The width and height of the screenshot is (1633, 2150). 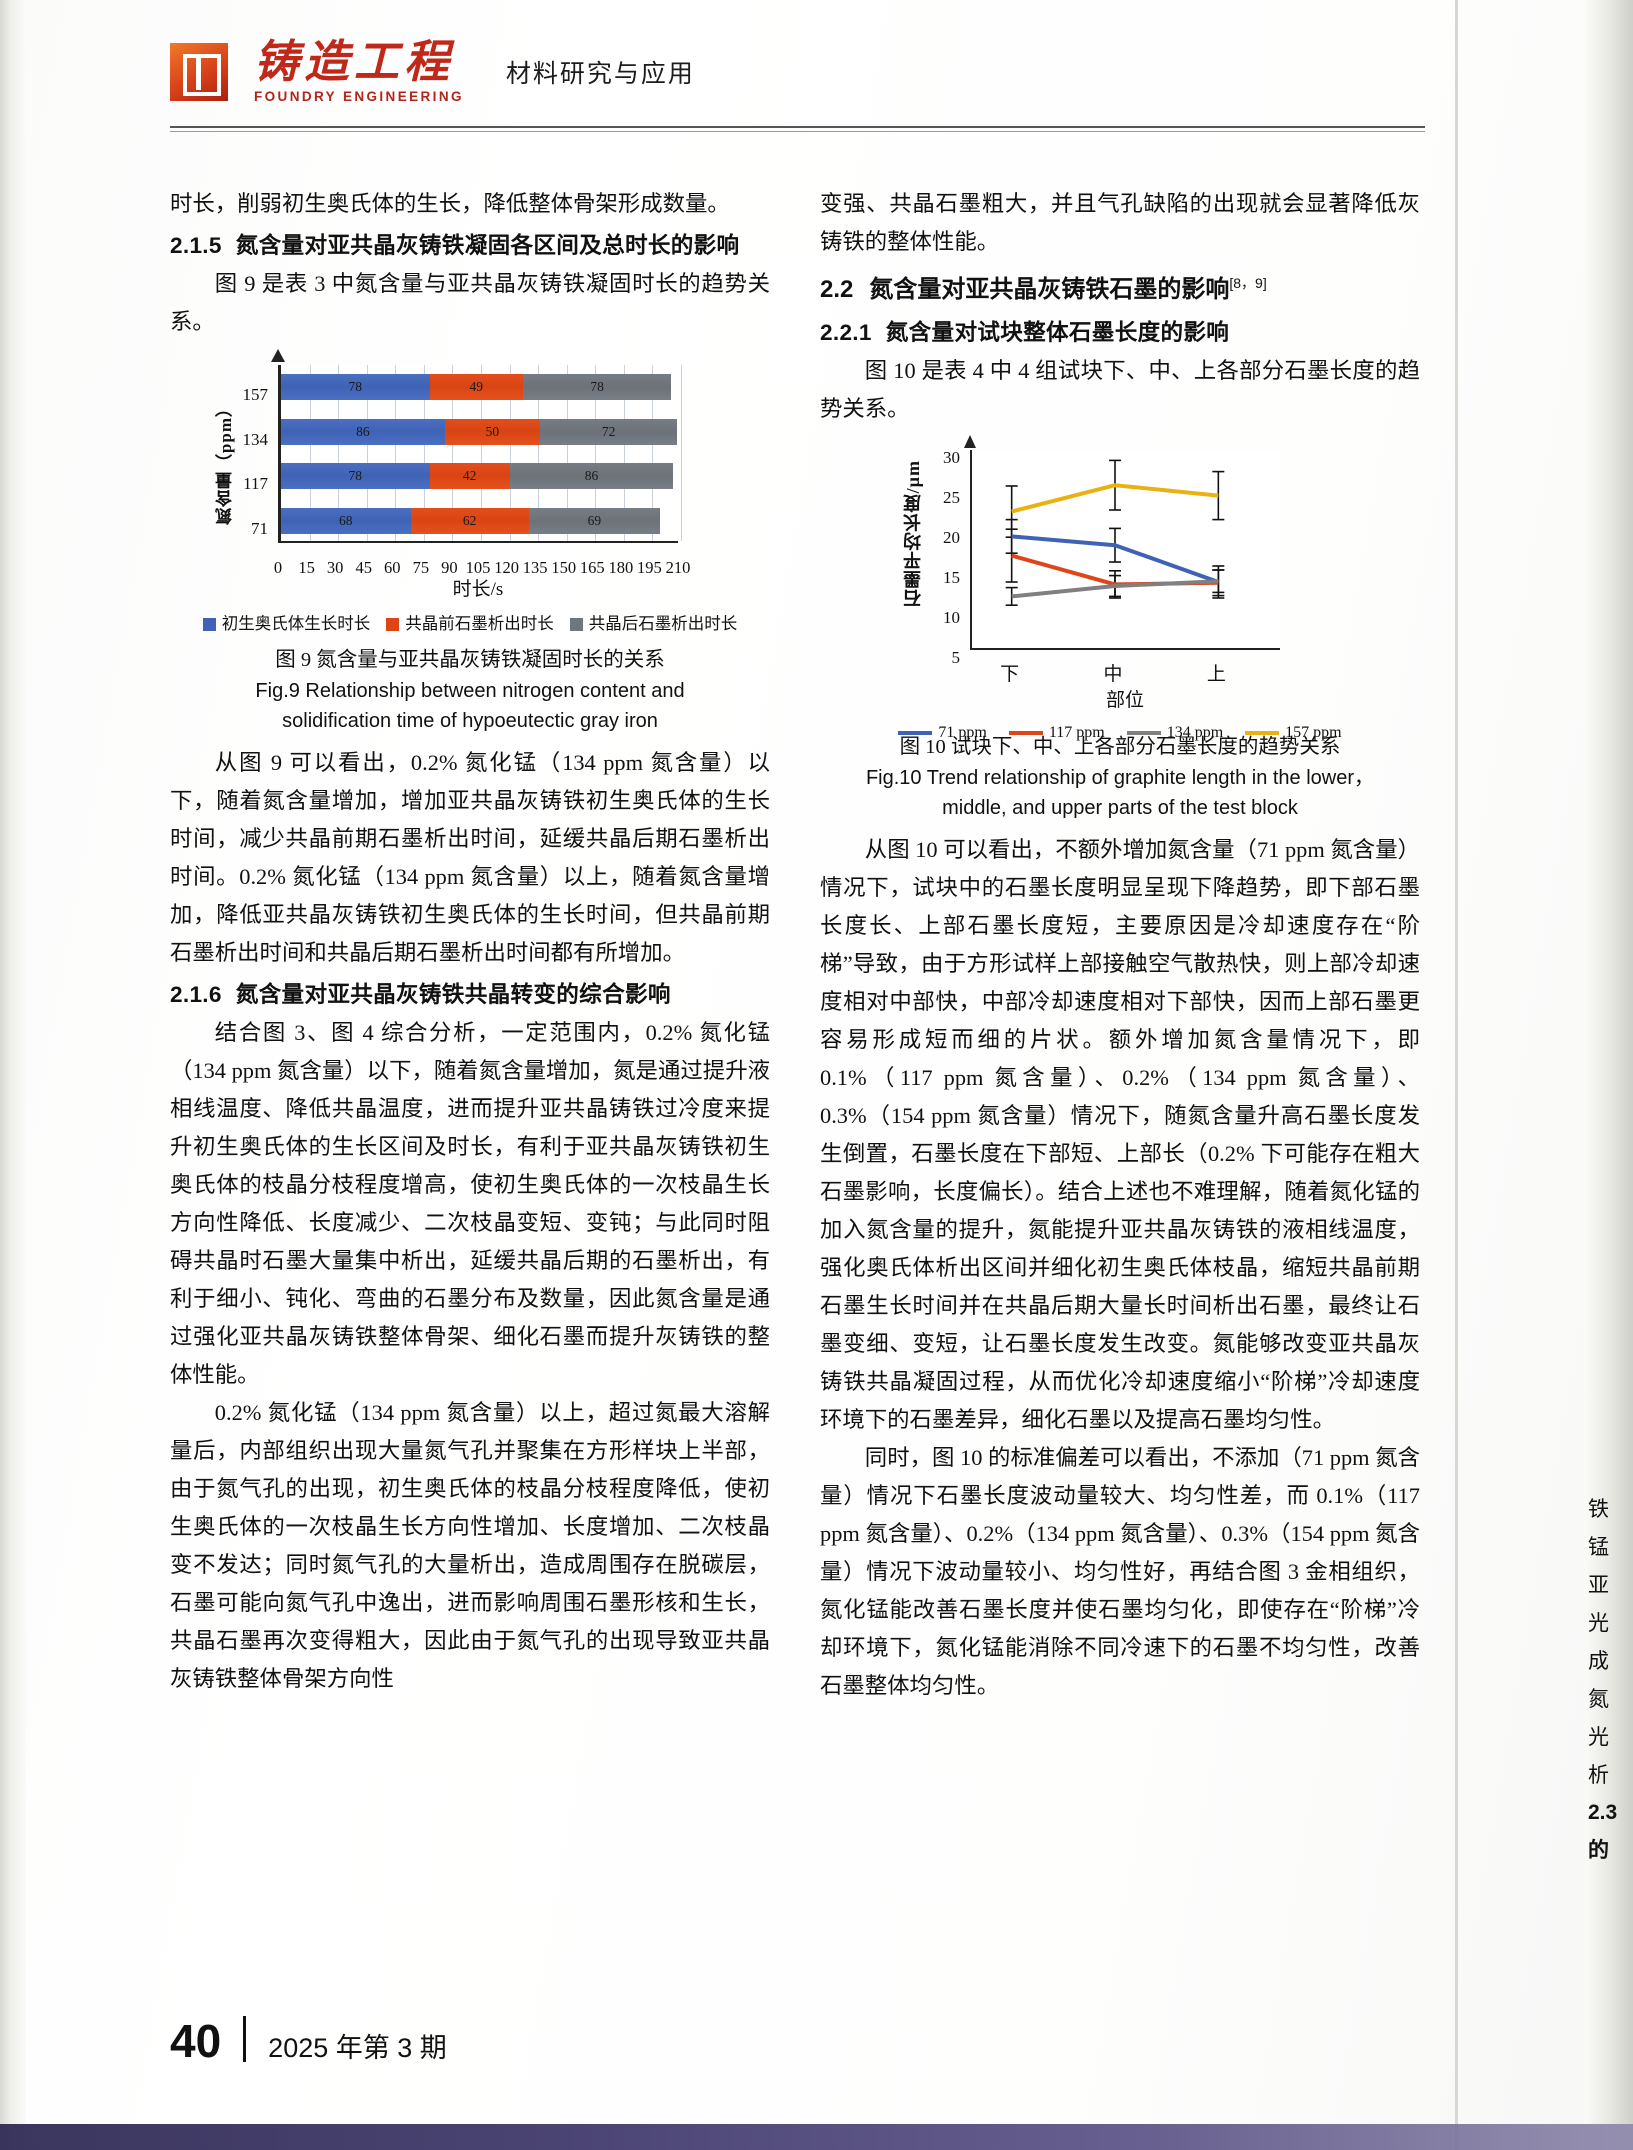 I want to click on heading-number: 2.2.1, so click(x=846, y=332).